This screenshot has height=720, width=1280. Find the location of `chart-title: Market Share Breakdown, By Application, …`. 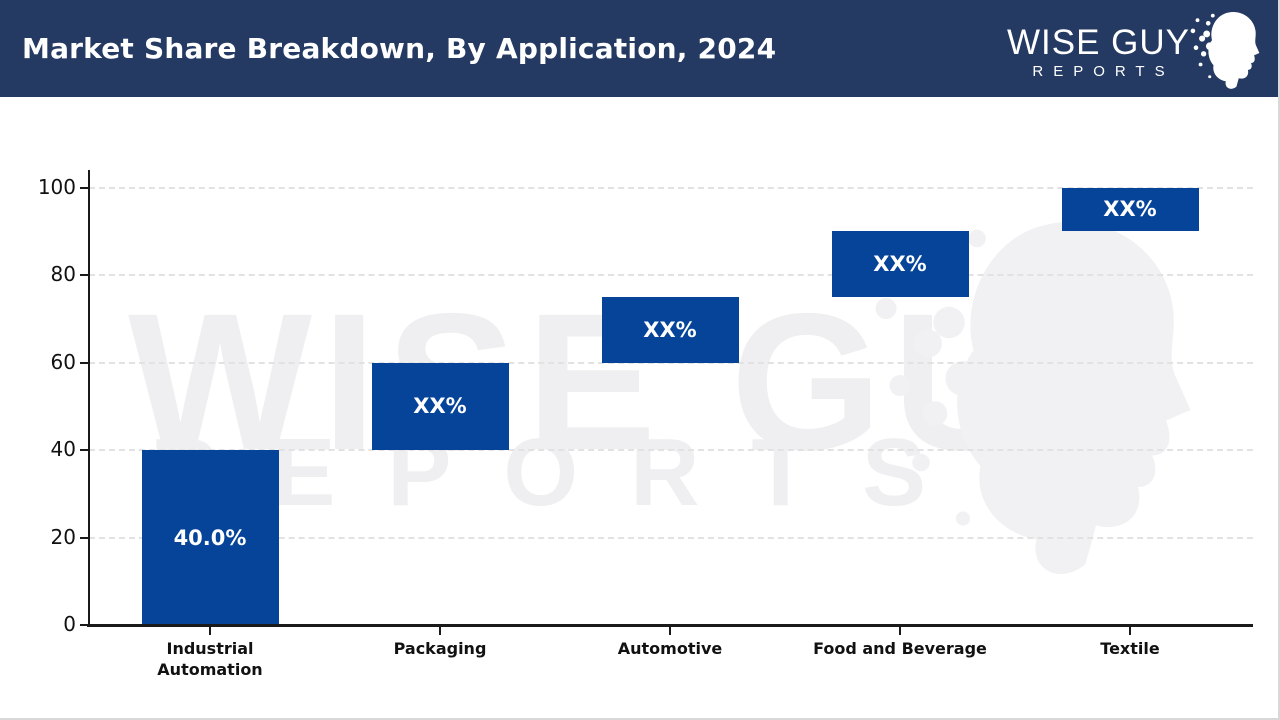

chart-title: Market Share Breakdown, By Application, … is located at coordinates (399, 48).